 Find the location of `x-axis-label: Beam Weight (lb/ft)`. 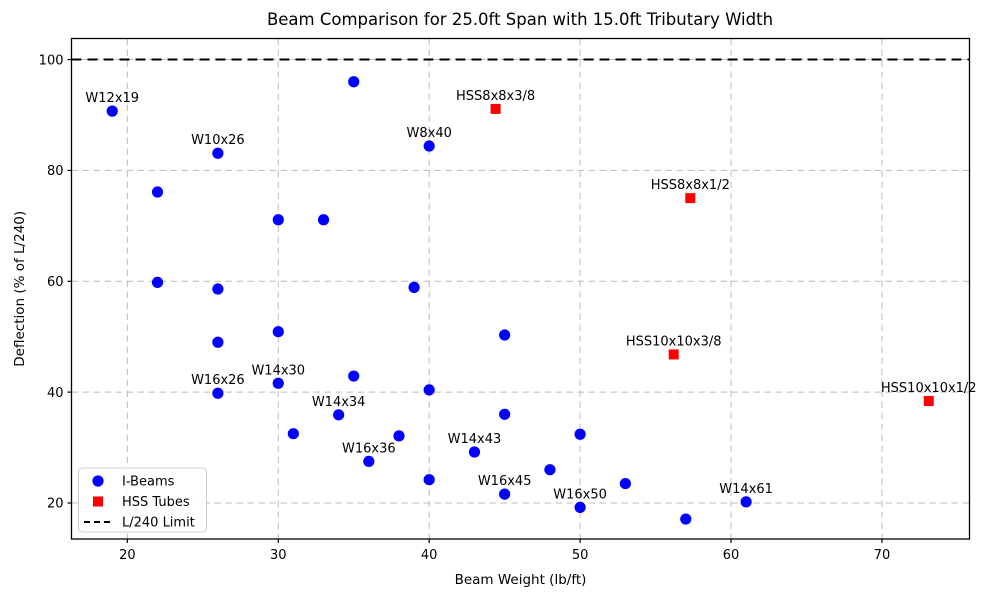

x-axis-label: Beam Weight (lb/ft) is located at coordinates (521, 580).